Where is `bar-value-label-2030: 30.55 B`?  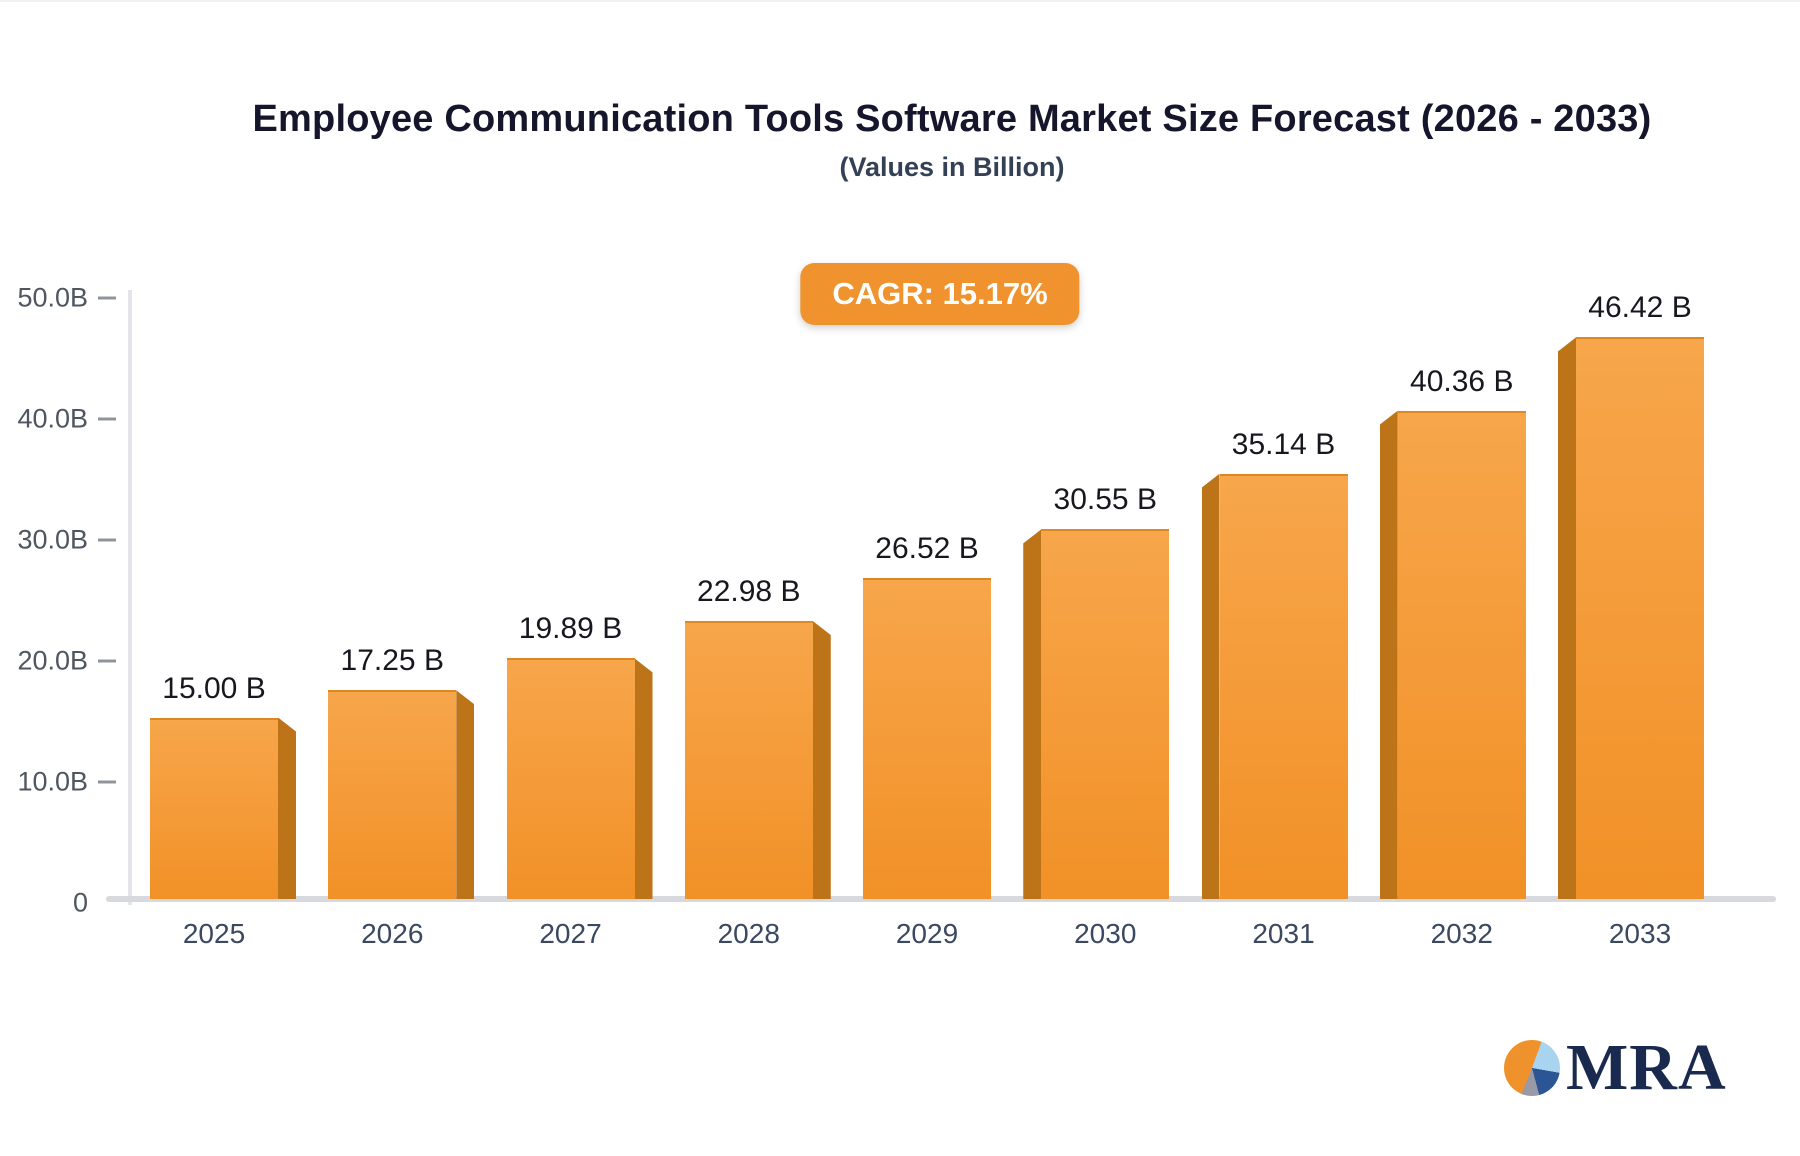 bar-value-label-2030: 30.55 B is located at coordinates (1105, 500).